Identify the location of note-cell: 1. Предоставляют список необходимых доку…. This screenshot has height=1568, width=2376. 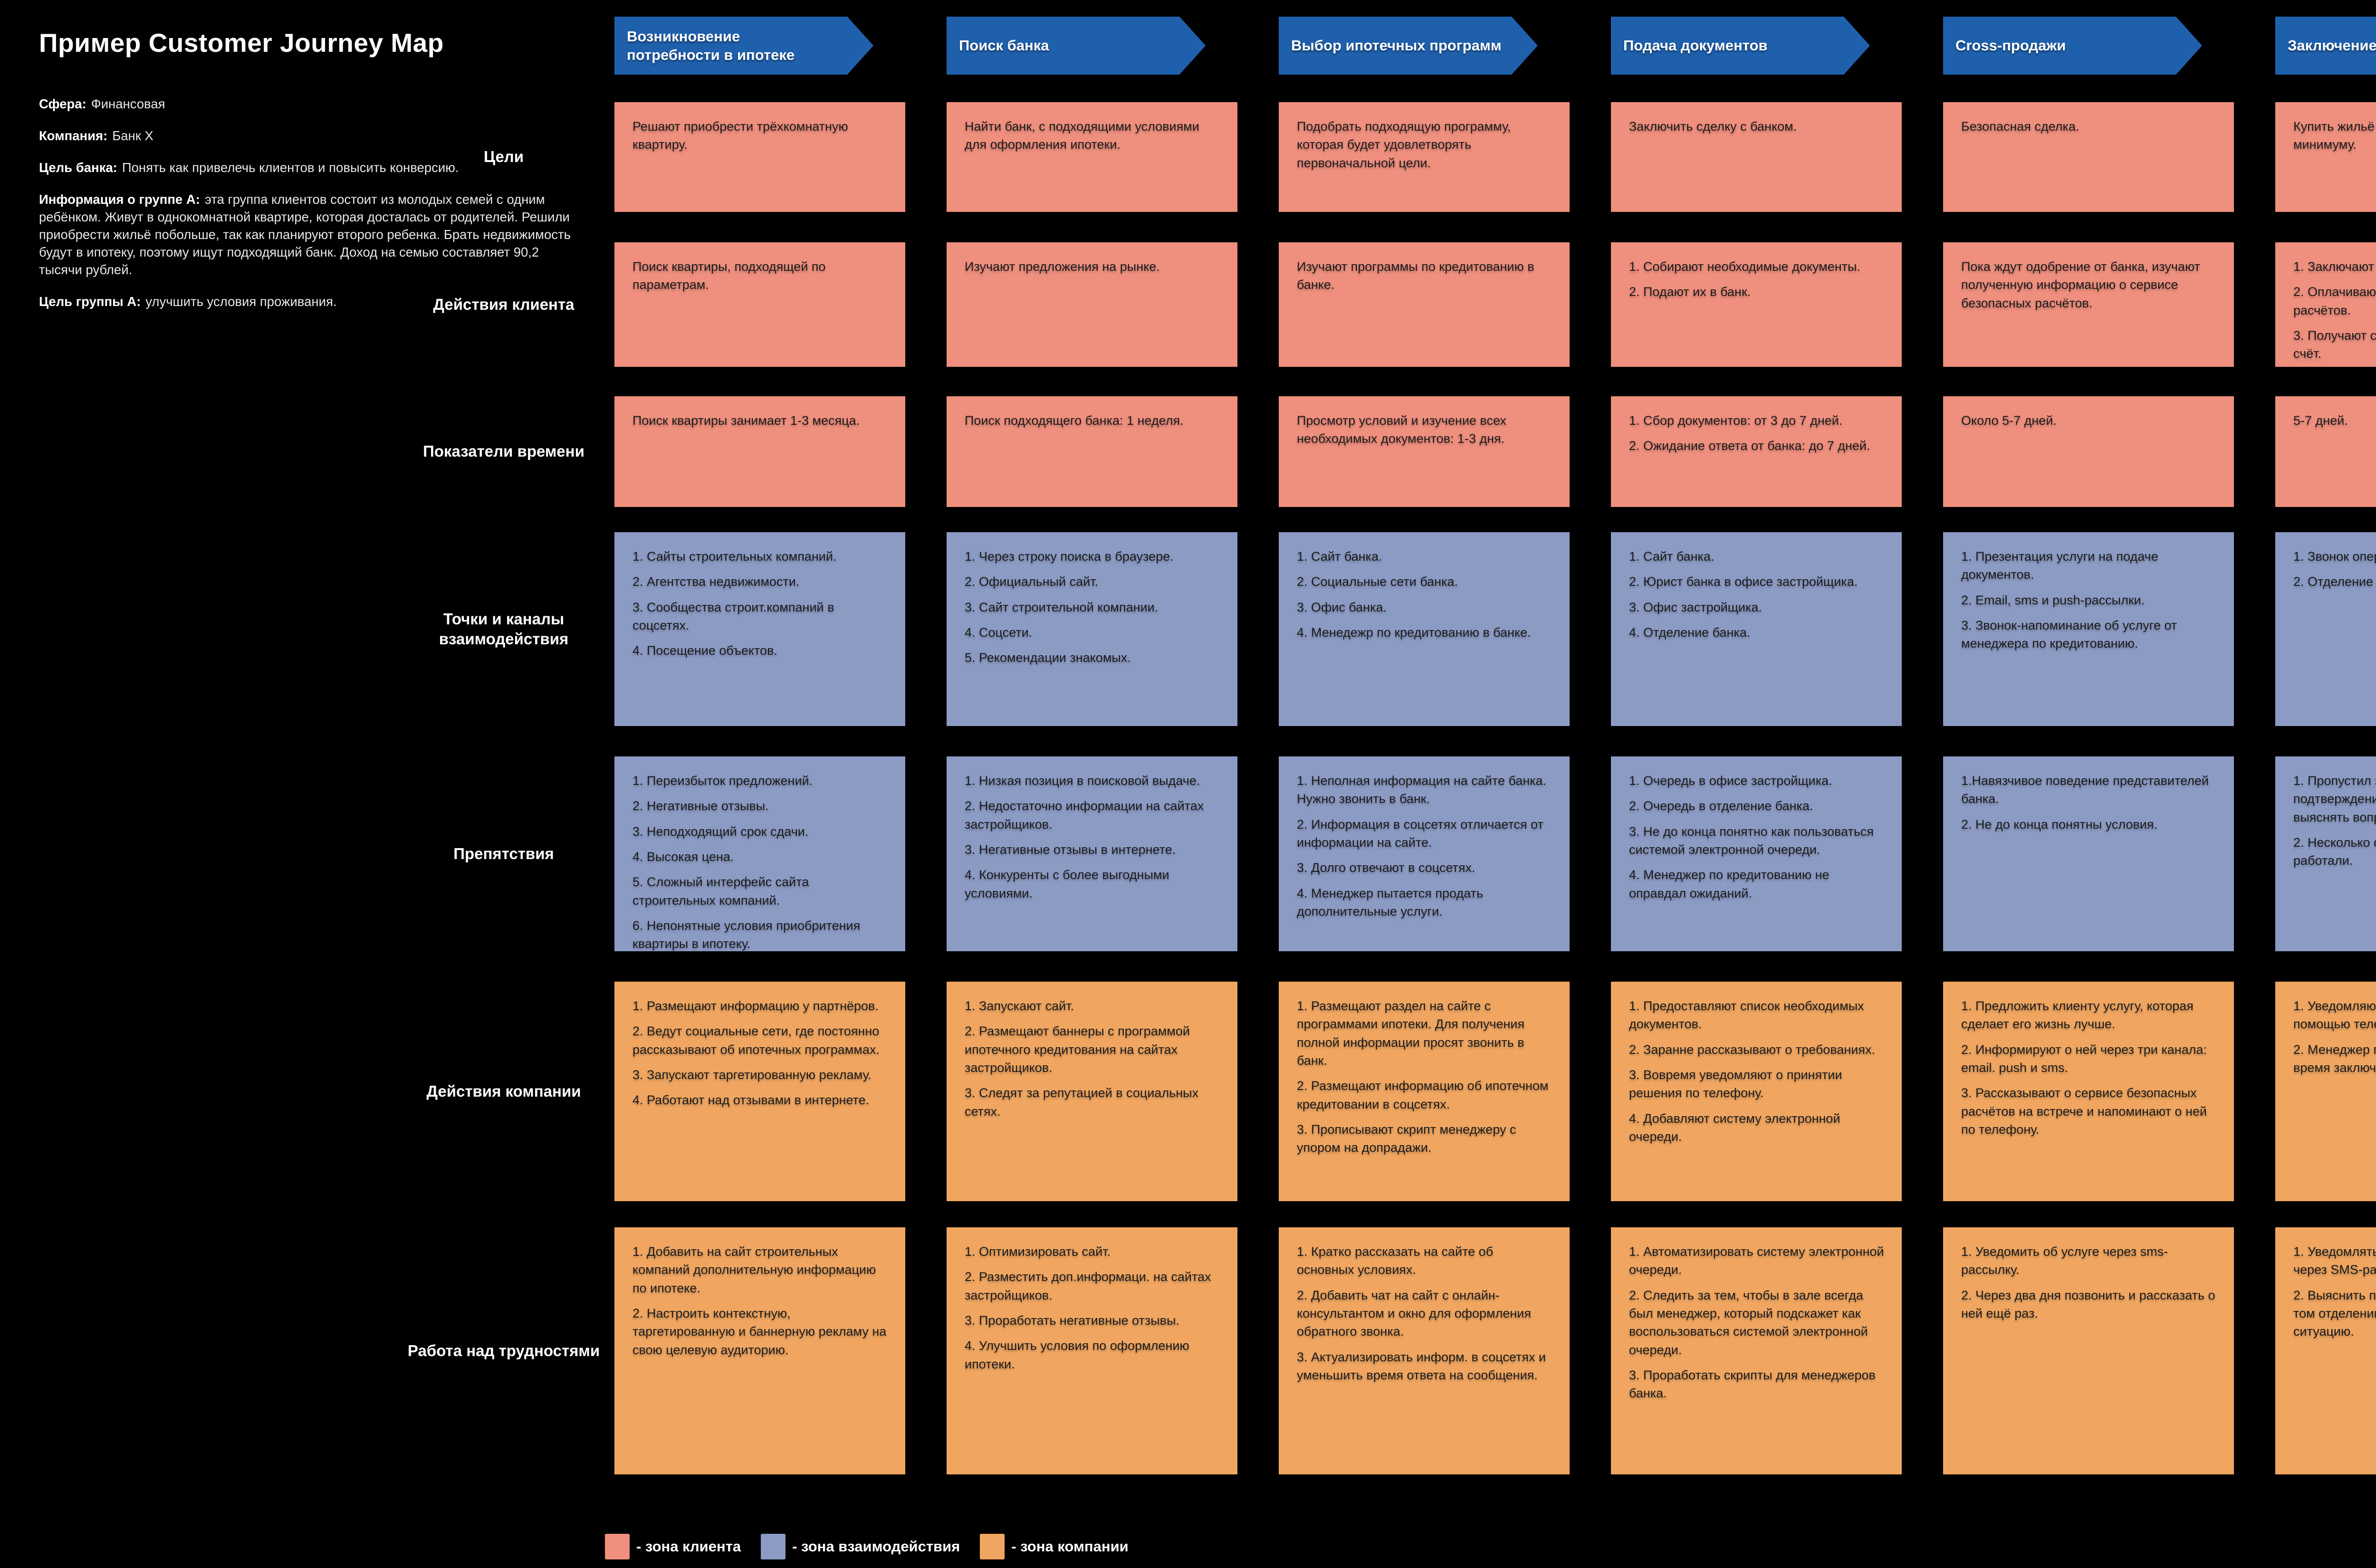
(1756, 1091).